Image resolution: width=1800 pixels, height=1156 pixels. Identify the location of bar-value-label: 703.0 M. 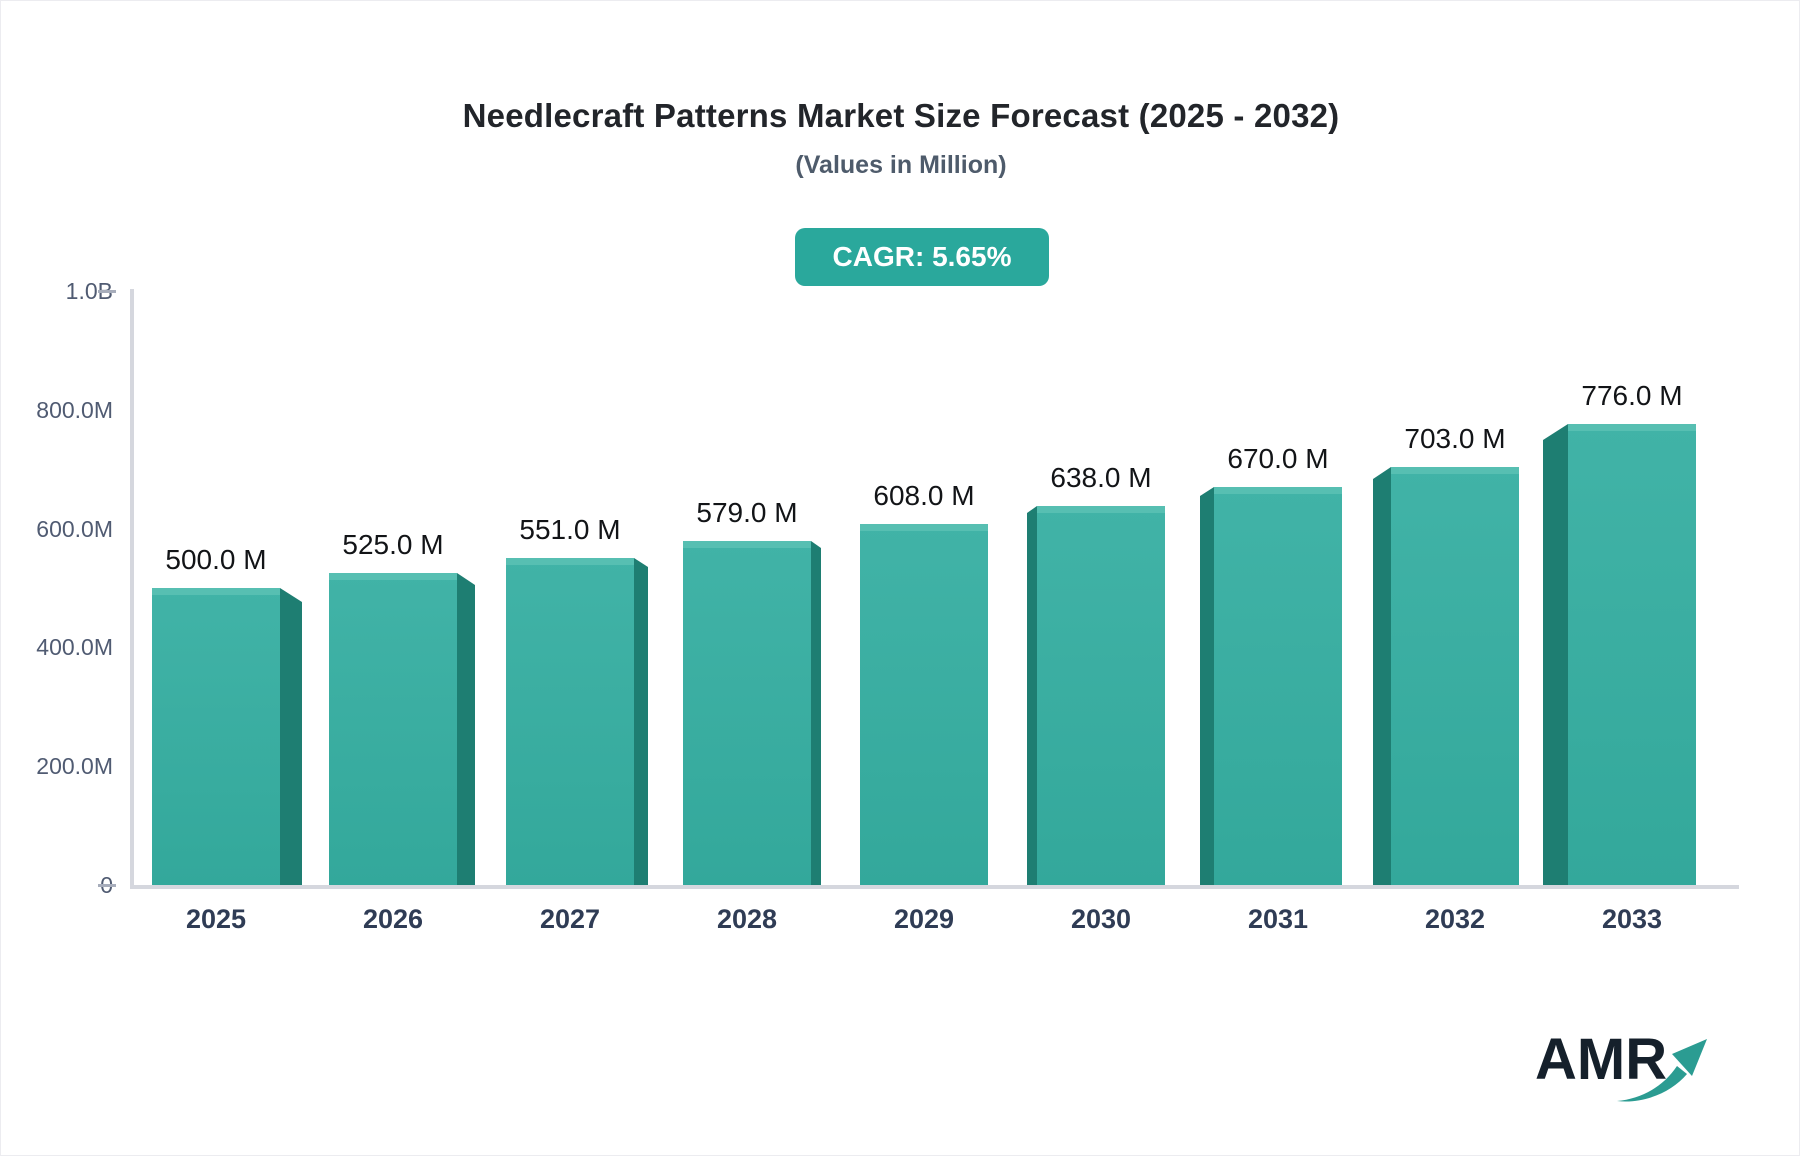
(1455, 438).